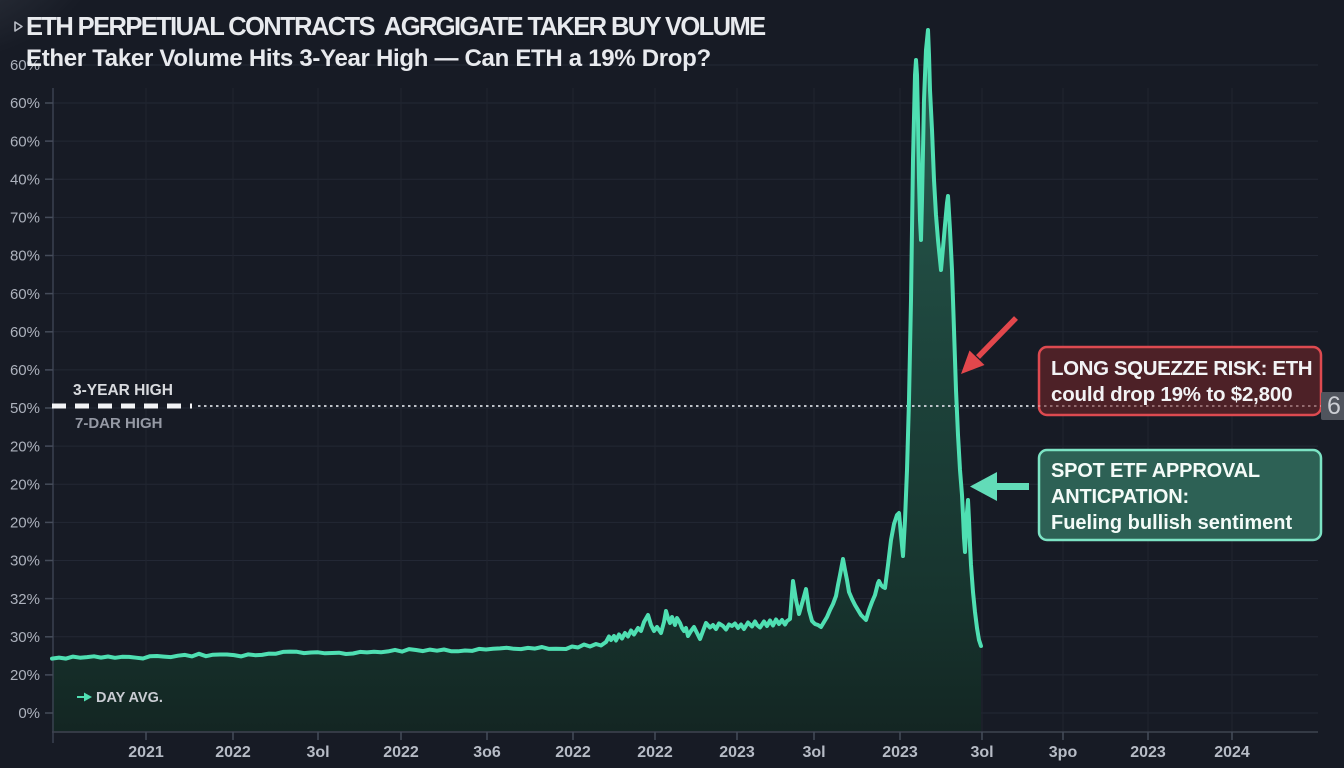 Image resolution: width=1344 pixels, height=768 pixels. I want to click on svg-text: 2021, so click(146, 752).